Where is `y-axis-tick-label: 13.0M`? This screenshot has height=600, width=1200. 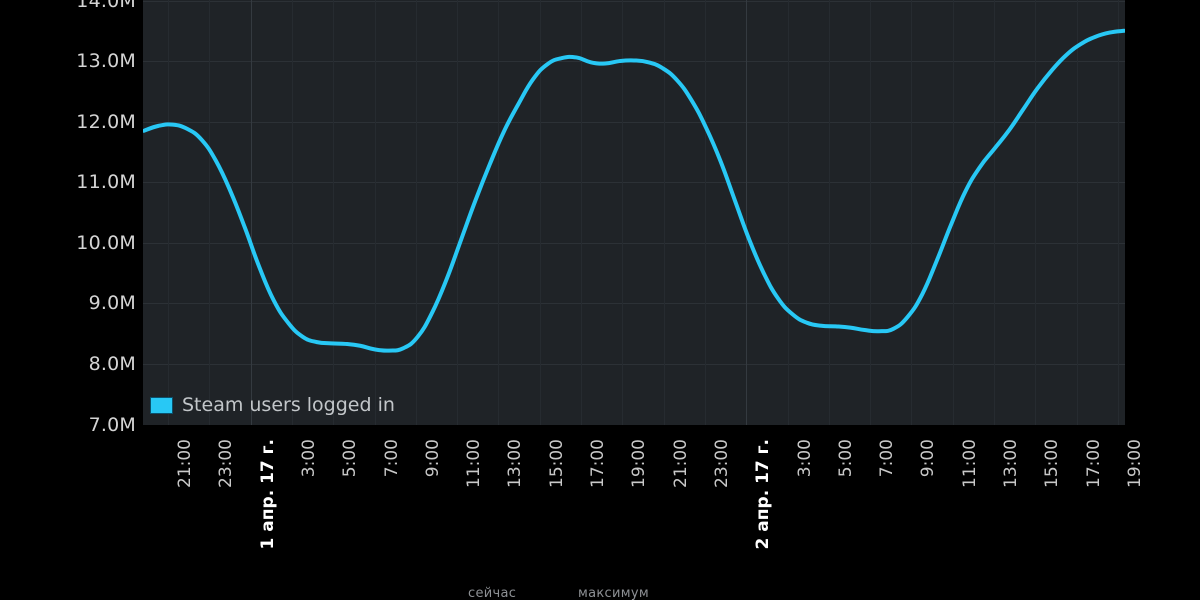
y-axis-tick-label: 13.0M is located at coordinates (106, 61).